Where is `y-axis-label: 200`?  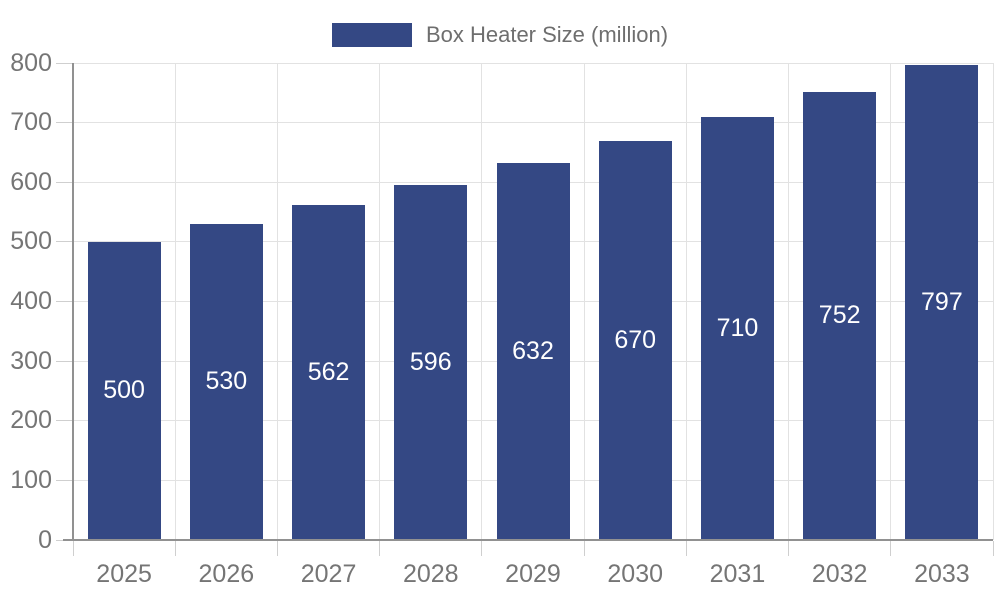 y-axis-label: 200 is located at coordinates (31, 420).